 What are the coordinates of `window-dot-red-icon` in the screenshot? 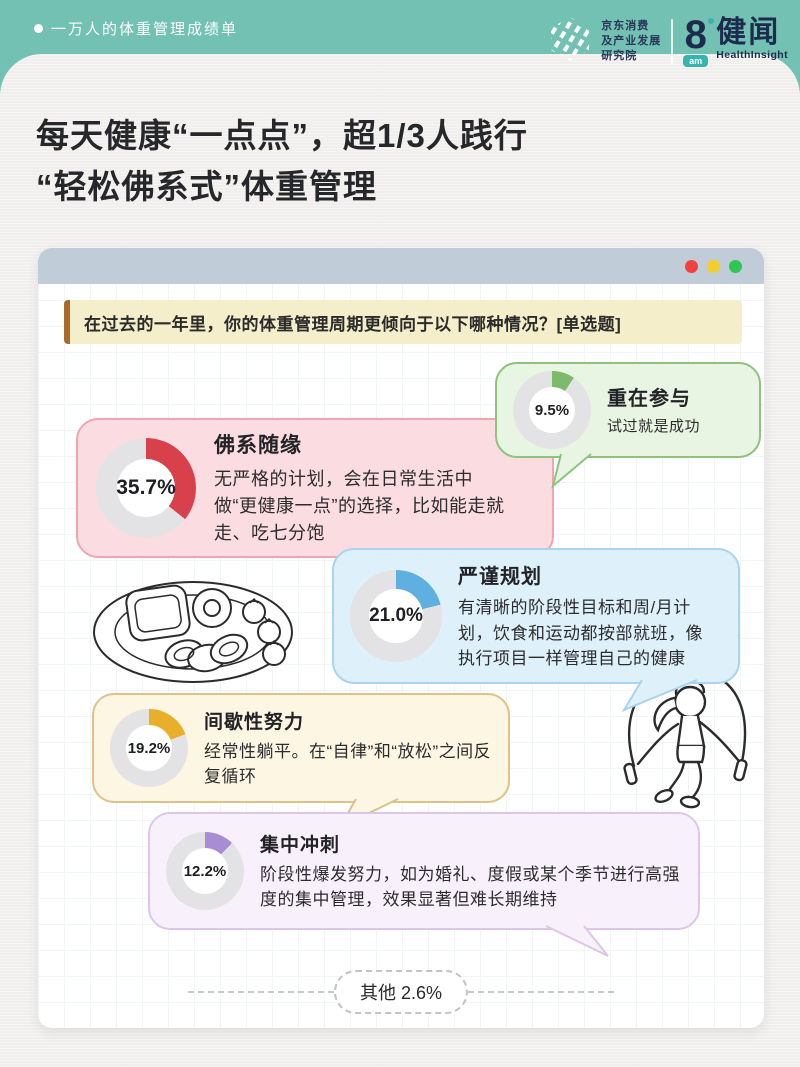 It's located at (691, 266).